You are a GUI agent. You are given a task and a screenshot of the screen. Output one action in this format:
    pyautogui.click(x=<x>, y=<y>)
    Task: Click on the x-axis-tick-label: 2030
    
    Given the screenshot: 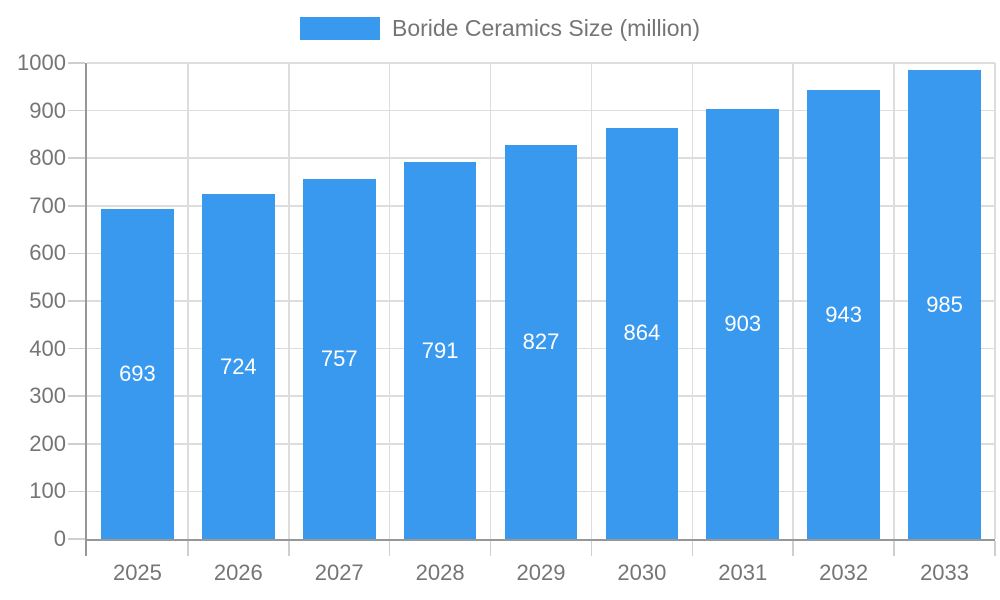 What is the action you would take?
    pyautogui.click(x=642, y=572)
    